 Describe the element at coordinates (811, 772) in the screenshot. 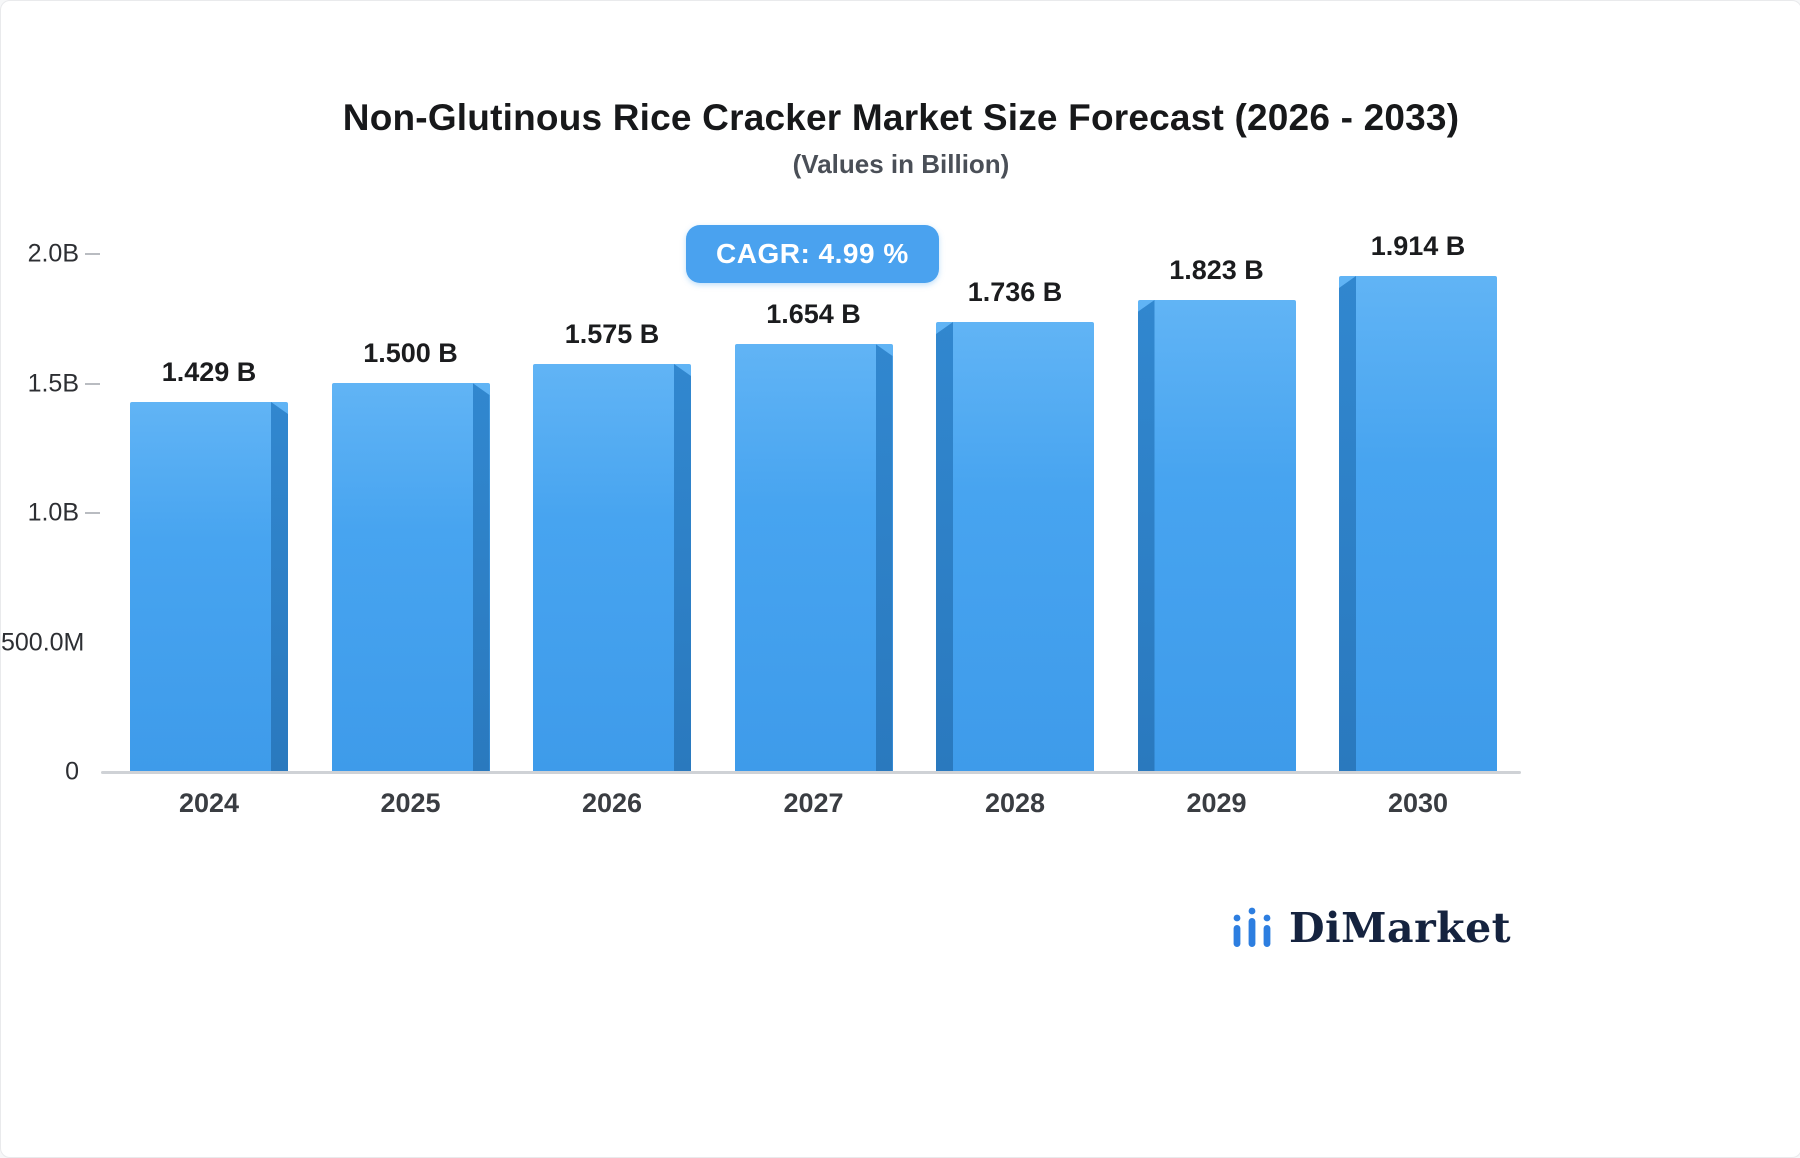

I see `x-axis-line` at that location.